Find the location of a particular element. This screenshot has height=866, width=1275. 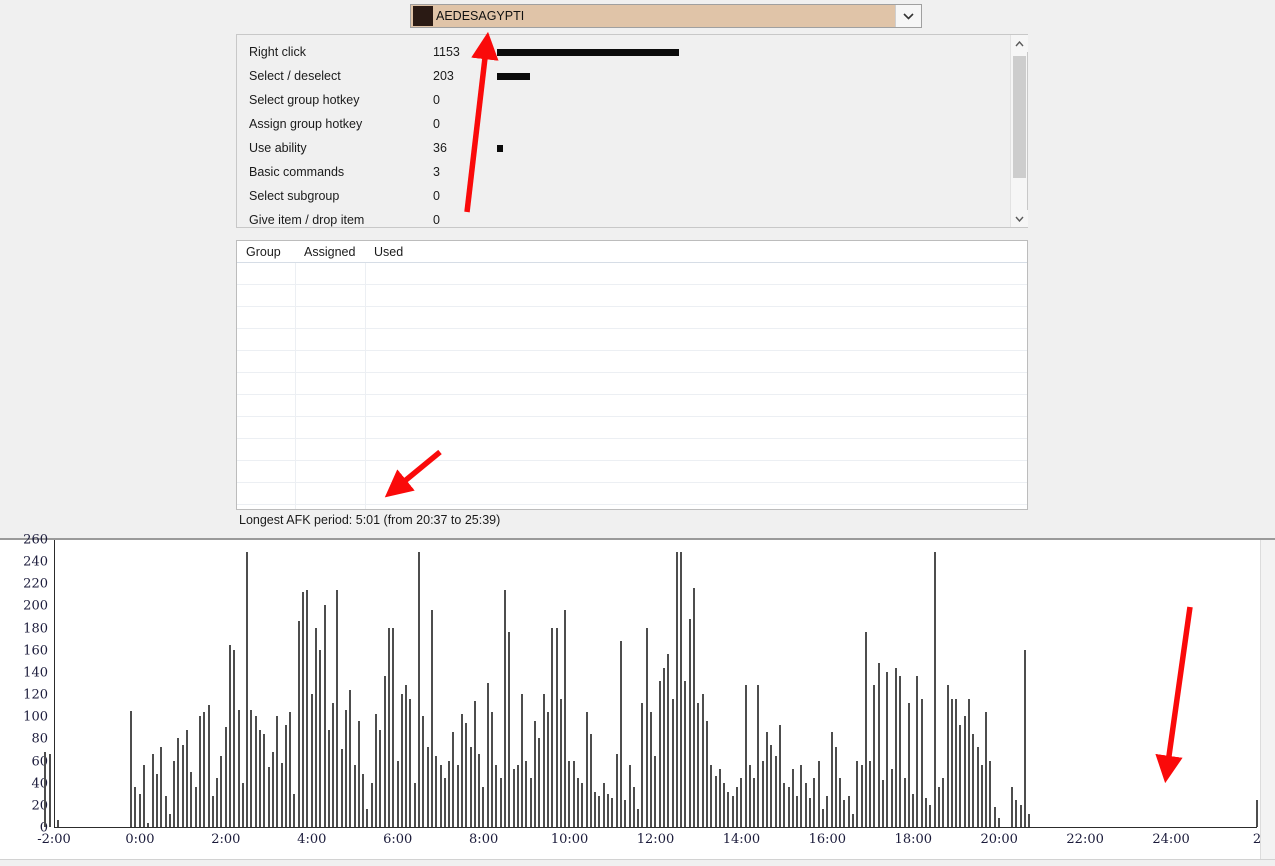

actions-list-scrollbar is located at coordinates (1019, 131).